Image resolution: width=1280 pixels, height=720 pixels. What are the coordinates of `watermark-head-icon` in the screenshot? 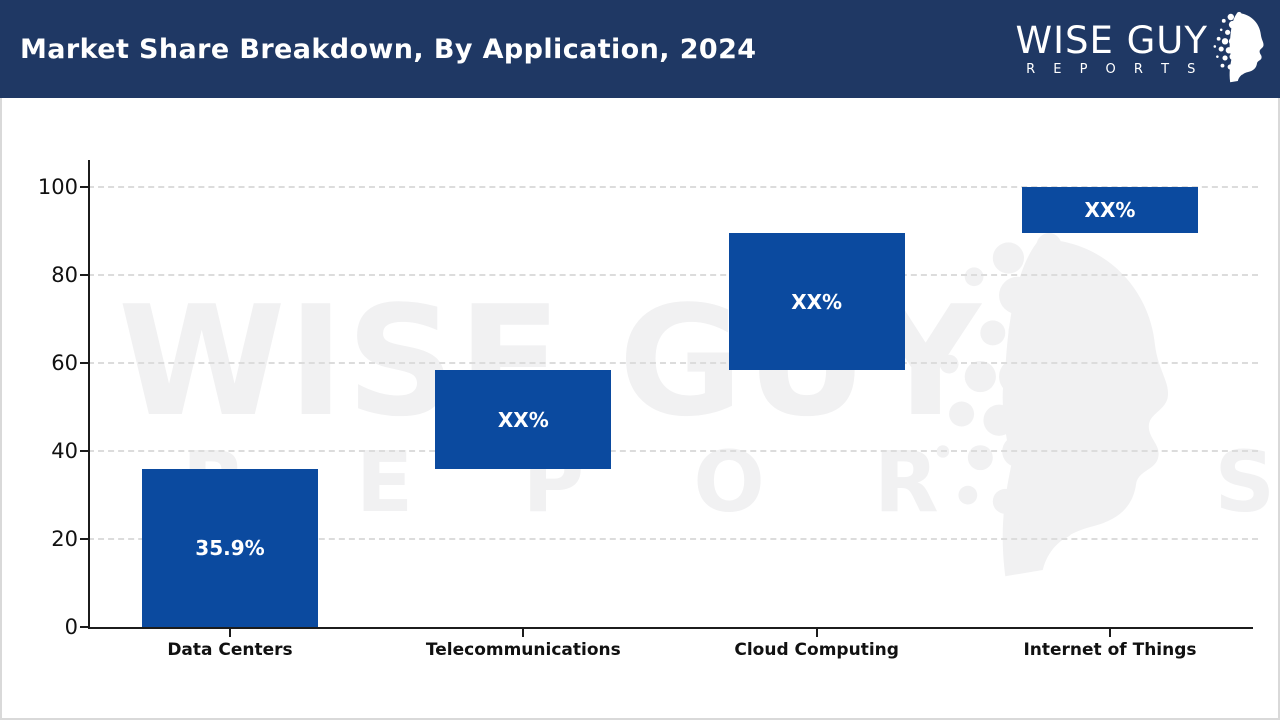 It's located at (1024, 414).